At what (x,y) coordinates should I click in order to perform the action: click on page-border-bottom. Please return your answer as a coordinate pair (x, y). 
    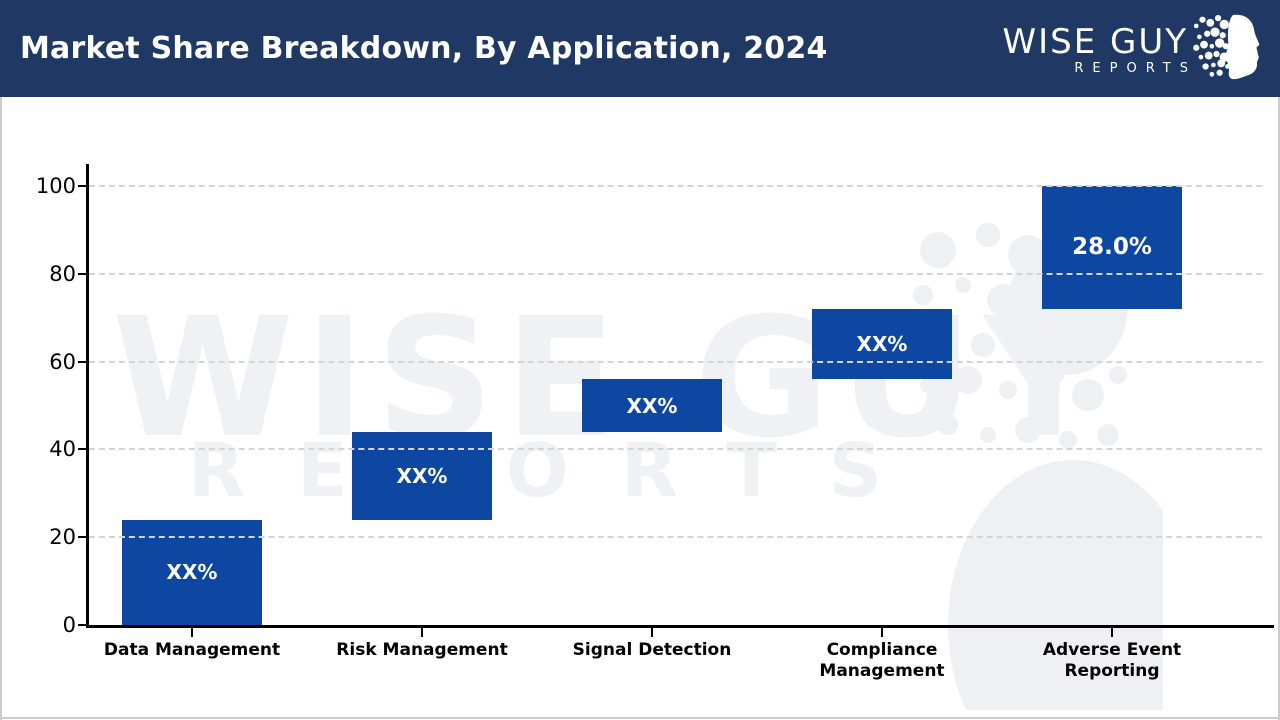
    Looking at the image, I should click on (640, 718).